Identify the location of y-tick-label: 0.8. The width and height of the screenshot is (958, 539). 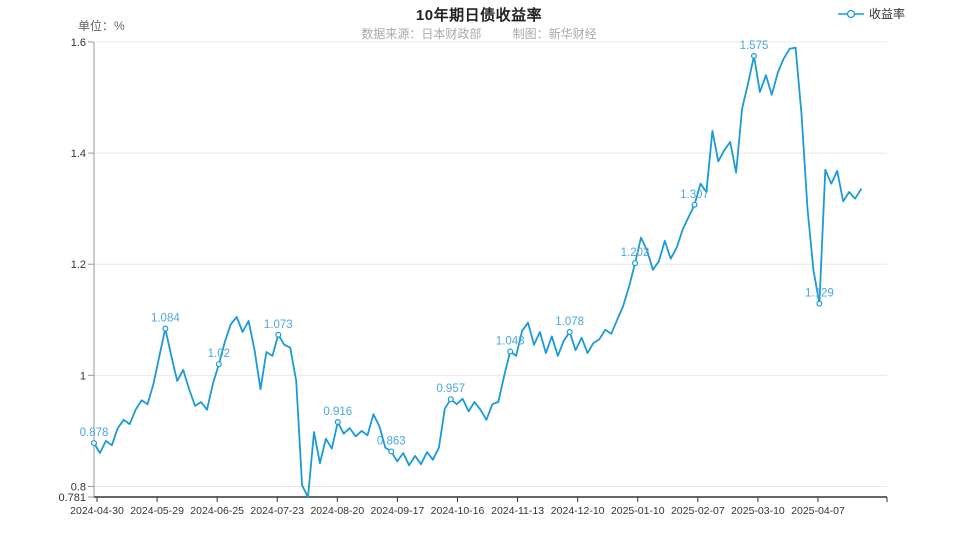
(78, 487).